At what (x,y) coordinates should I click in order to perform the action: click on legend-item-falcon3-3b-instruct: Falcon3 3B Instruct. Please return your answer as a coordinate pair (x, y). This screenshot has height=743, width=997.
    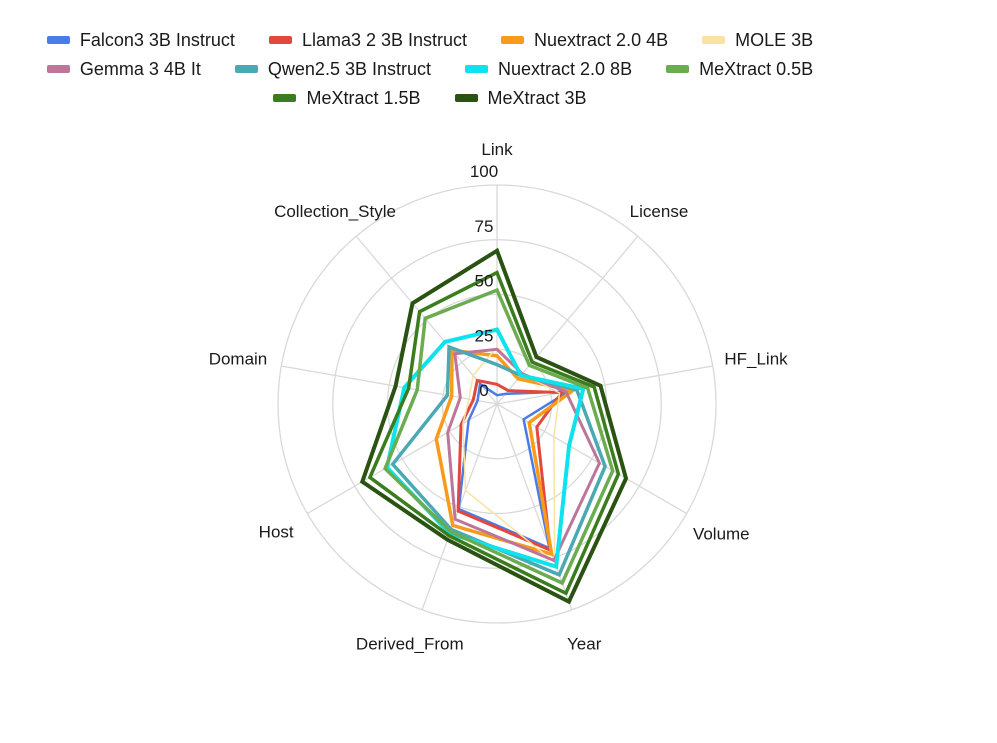
    Looking at the image, I should click on (140, 40).